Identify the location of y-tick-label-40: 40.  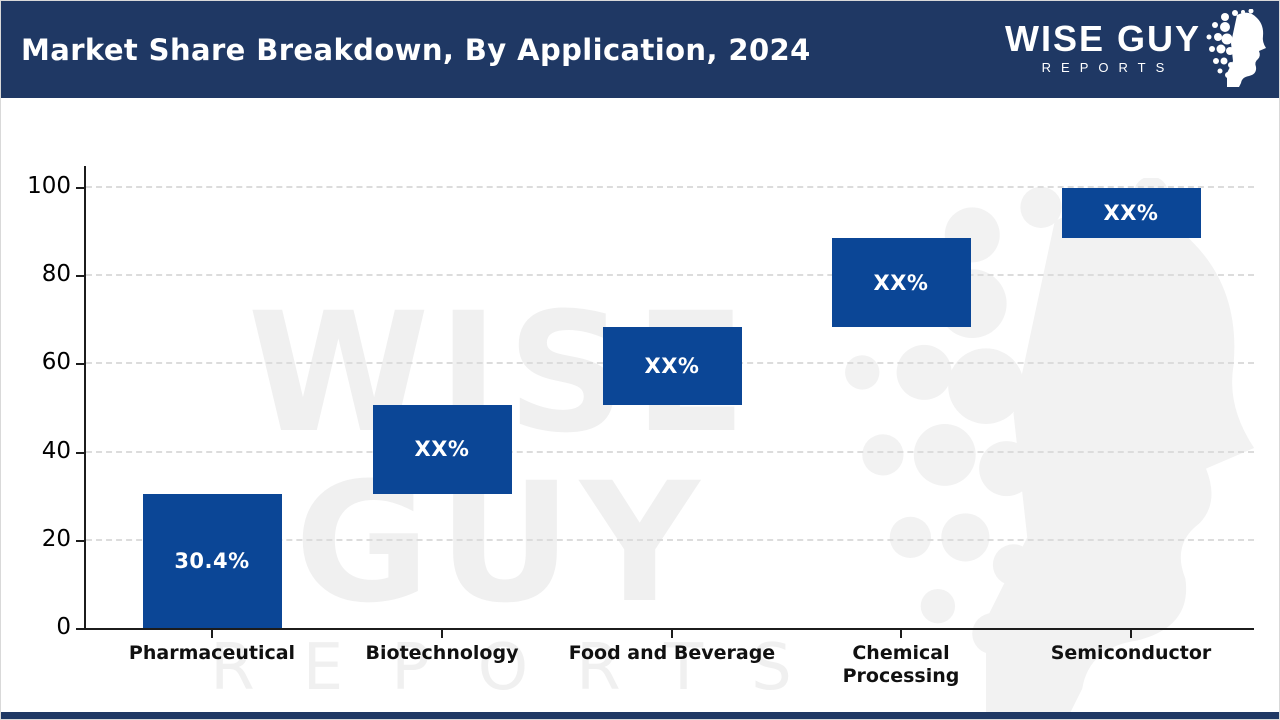
(56, 450).